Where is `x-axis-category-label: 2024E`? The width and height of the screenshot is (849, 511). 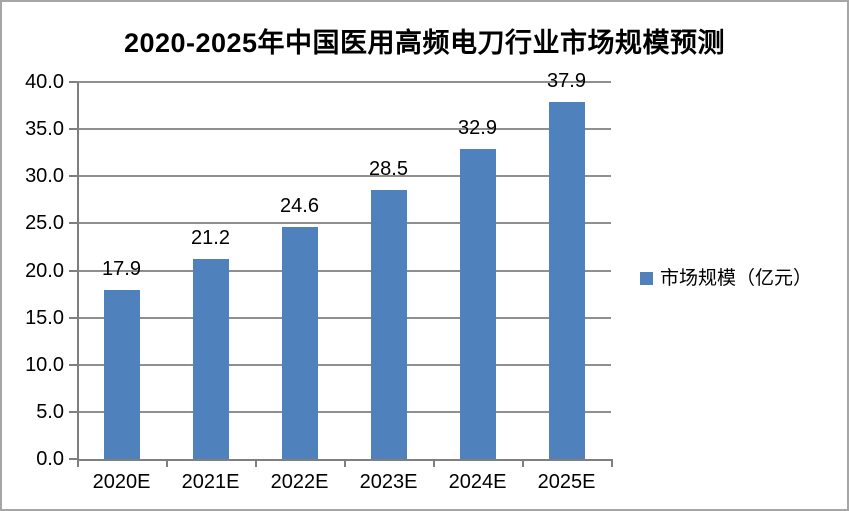 x-axis-category-label: 2024E is located at coordinates (477, 482).